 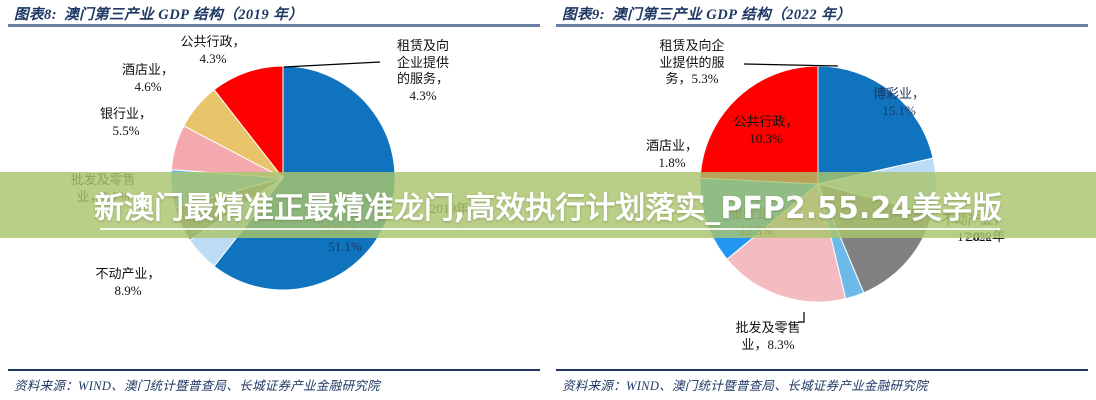 I want to click on pie-label-租赁及向企业提供的服务: 租赁及向 企业提供 的服务， 4.3%, so click(x=422, y=70).